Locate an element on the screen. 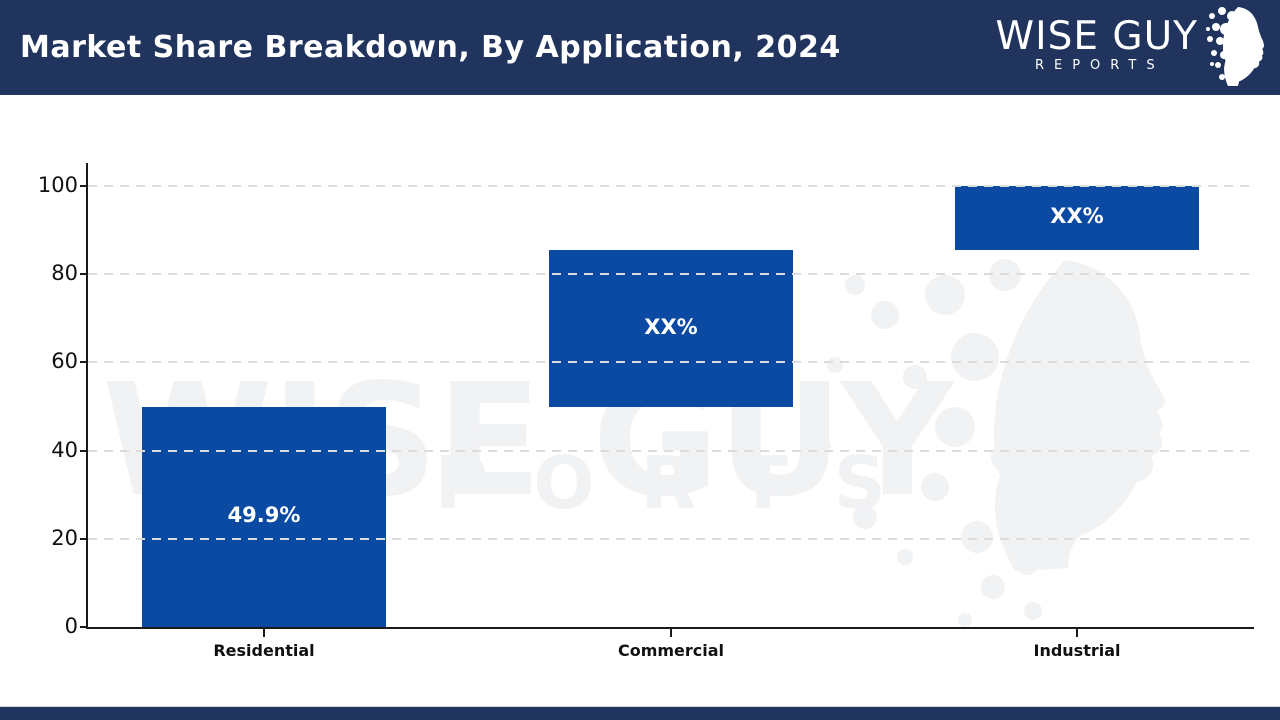 The height and width of the screenshot is (720, 1280). logo-wordmark-line1: WISE GUY is located at coordinates (1096, 36).